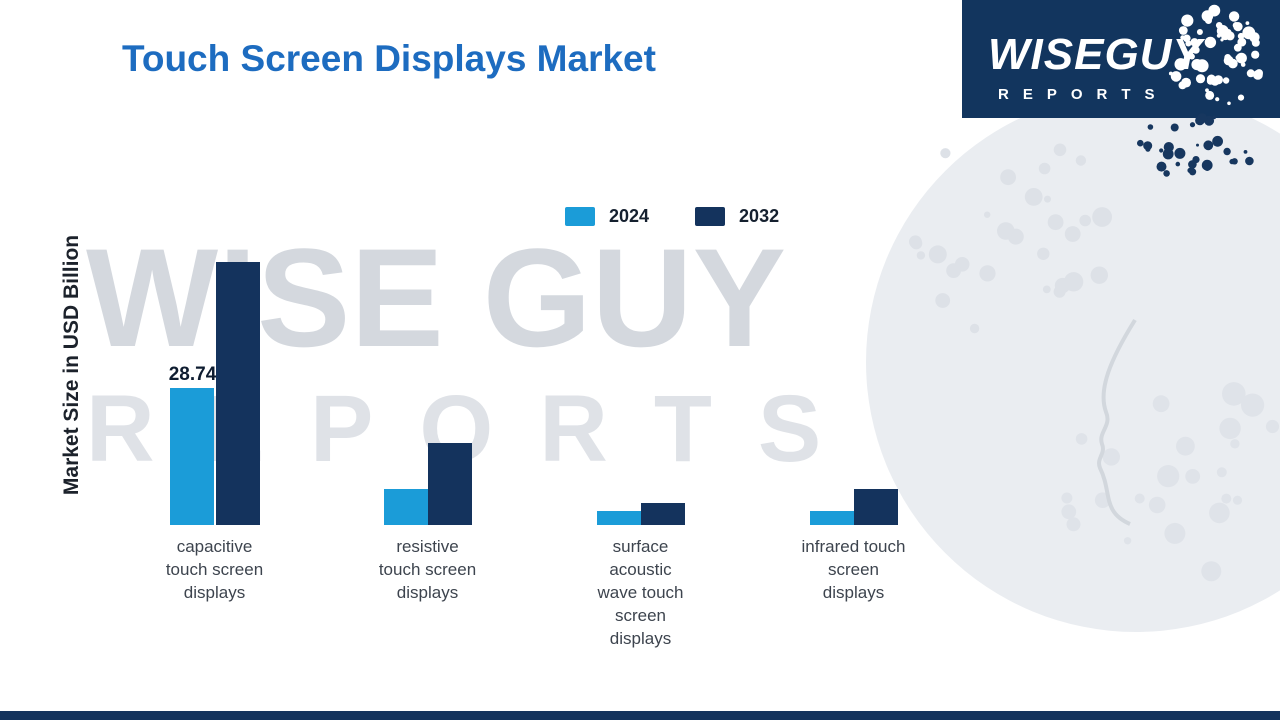 The width and height of the screenshot is (1280, 720). I want to click on bar-group: resistive touch screen displays, so click(427, 433).